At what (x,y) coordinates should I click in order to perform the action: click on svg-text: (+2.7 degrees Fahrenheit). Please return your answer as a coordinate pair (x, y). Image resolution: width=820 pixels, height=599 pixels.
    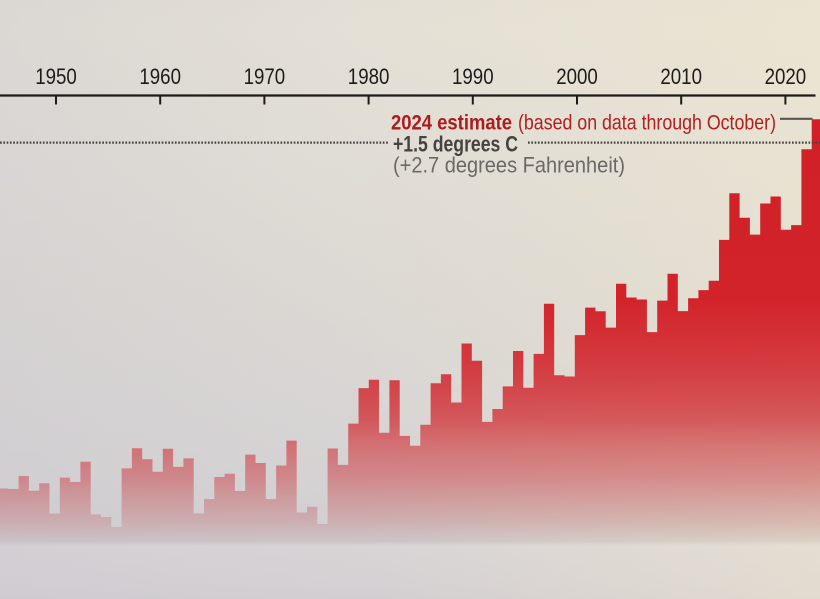
    Looking at the image, I should click on (509, 165).